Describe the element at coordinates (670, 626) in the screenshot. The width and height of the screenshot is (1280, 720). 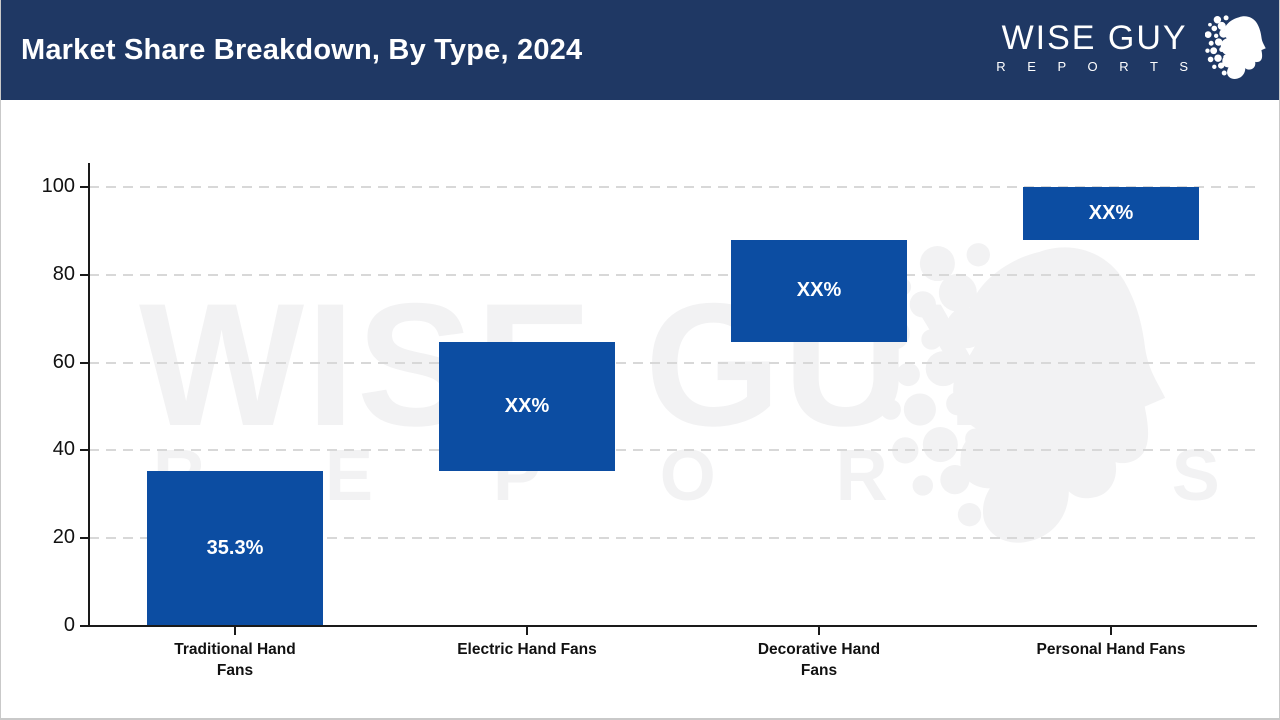
I see `x-axis-line` at that location.